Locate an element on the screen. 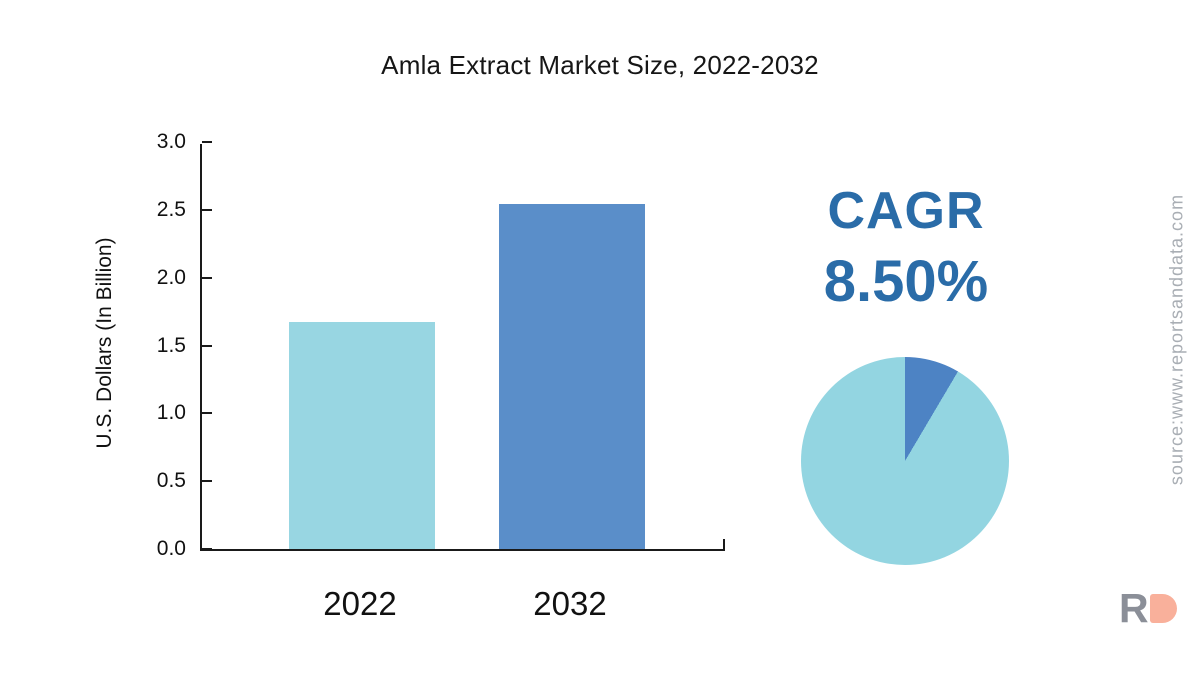 Image resolution: width=1200 pixels, height=674 pixels. y-tick-label: 2.5 is located at coordinates (171, 209).